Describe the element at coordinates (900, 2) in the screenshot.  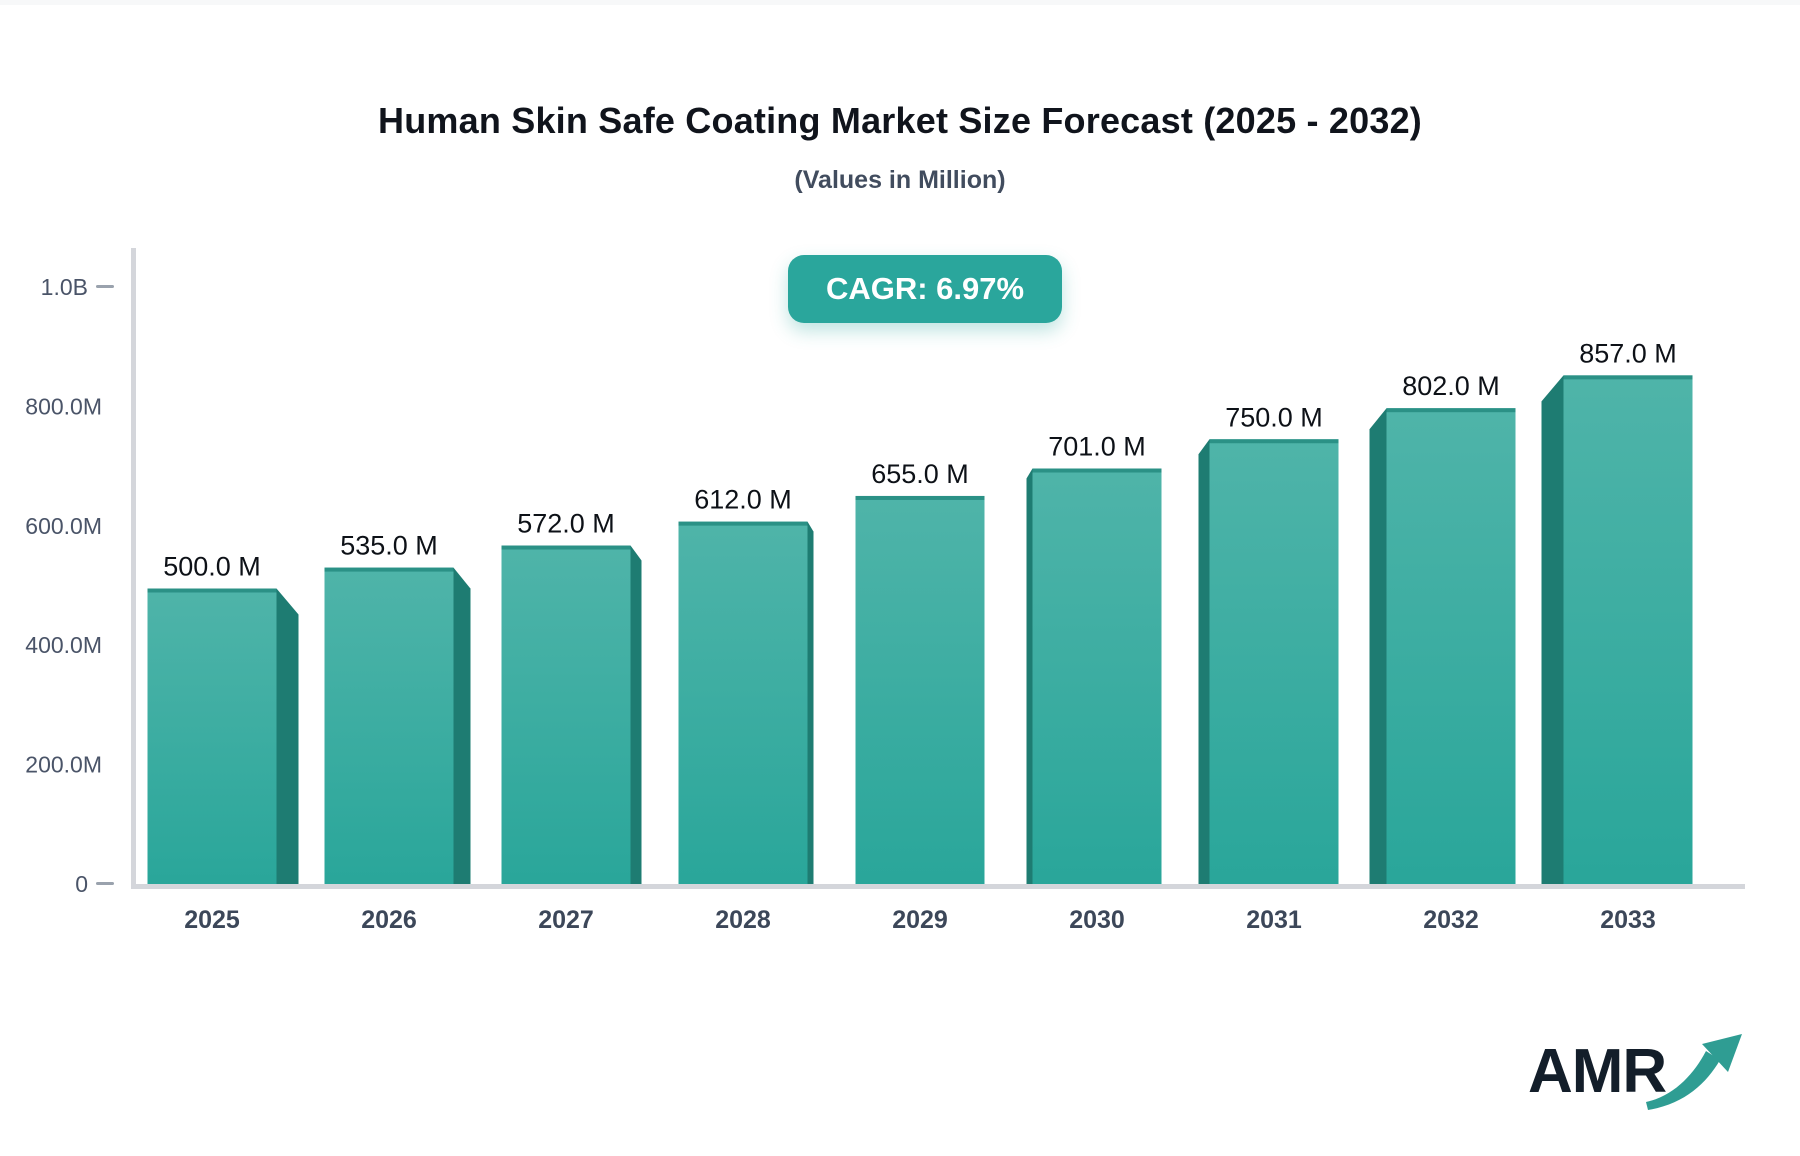
I see `page-top-border` at that location.